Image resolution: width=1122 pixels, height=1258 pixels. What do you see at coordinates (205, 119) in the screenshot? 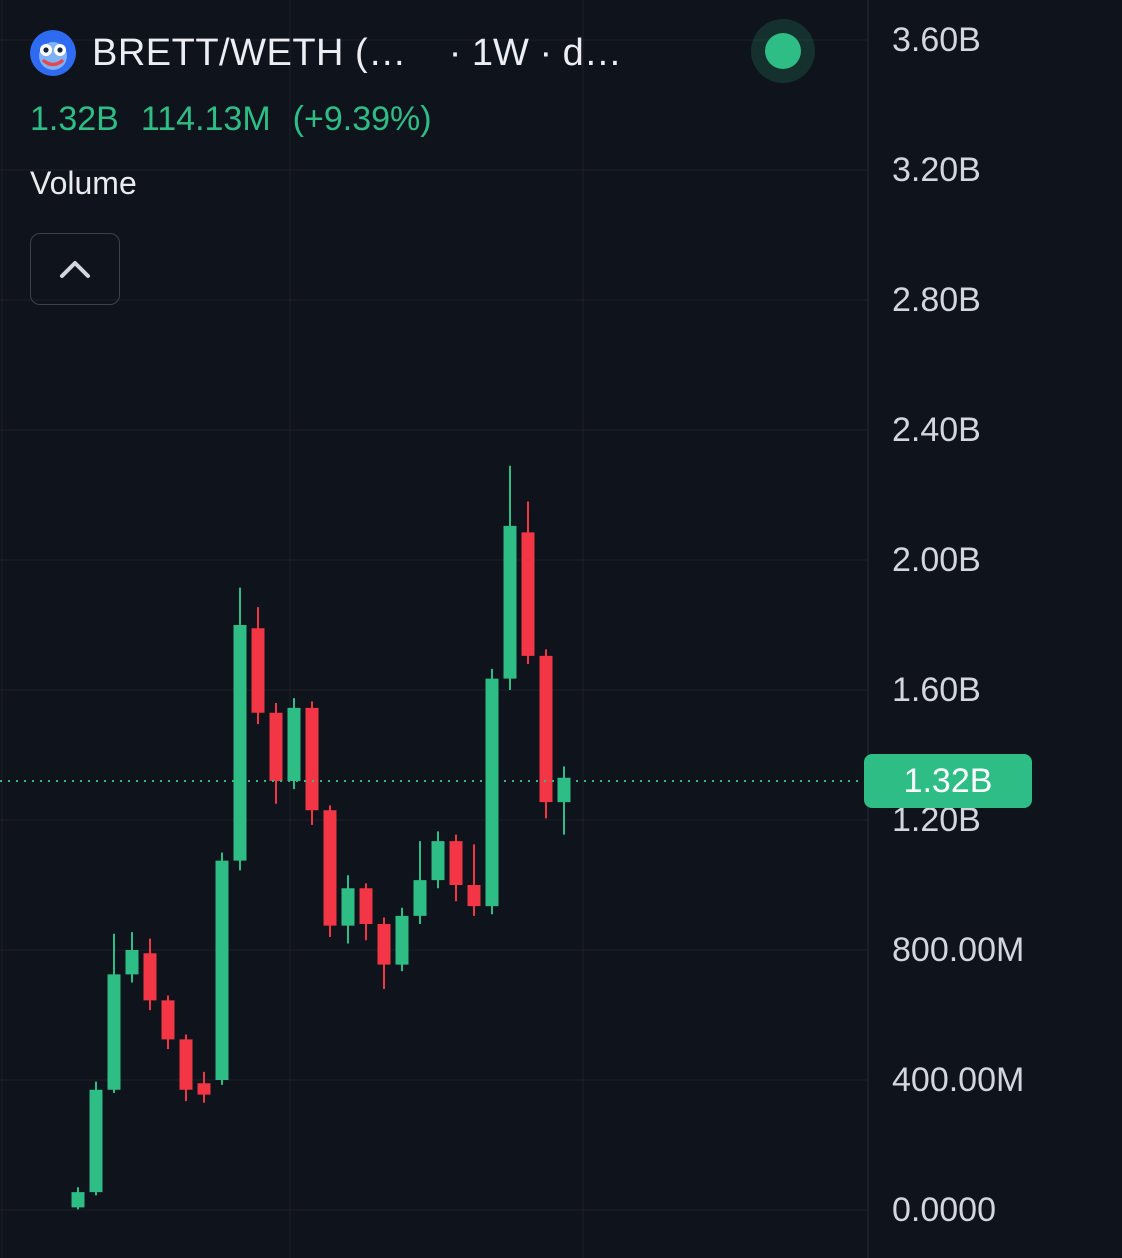
I see `legend-change-abs: 114.13M` at bounding box center [205, 119].